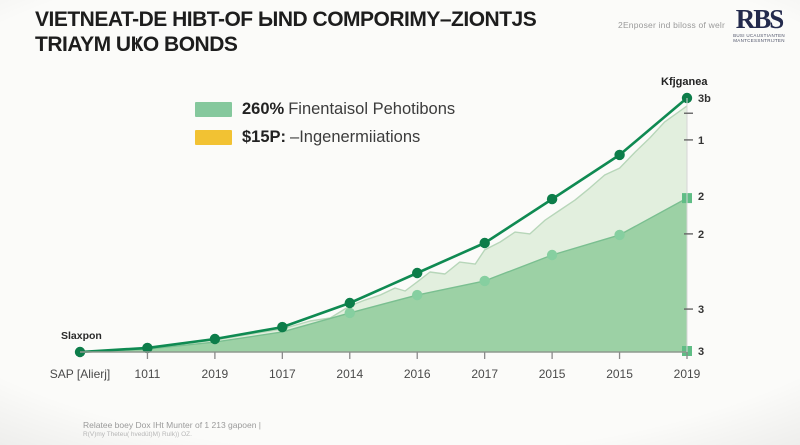 The width and height of the screenshot is (800, 445). I want to click on footnote-line2: R(V)my Theteu( hvedüt)M) Rulk)) OZ., so click(137, 434).